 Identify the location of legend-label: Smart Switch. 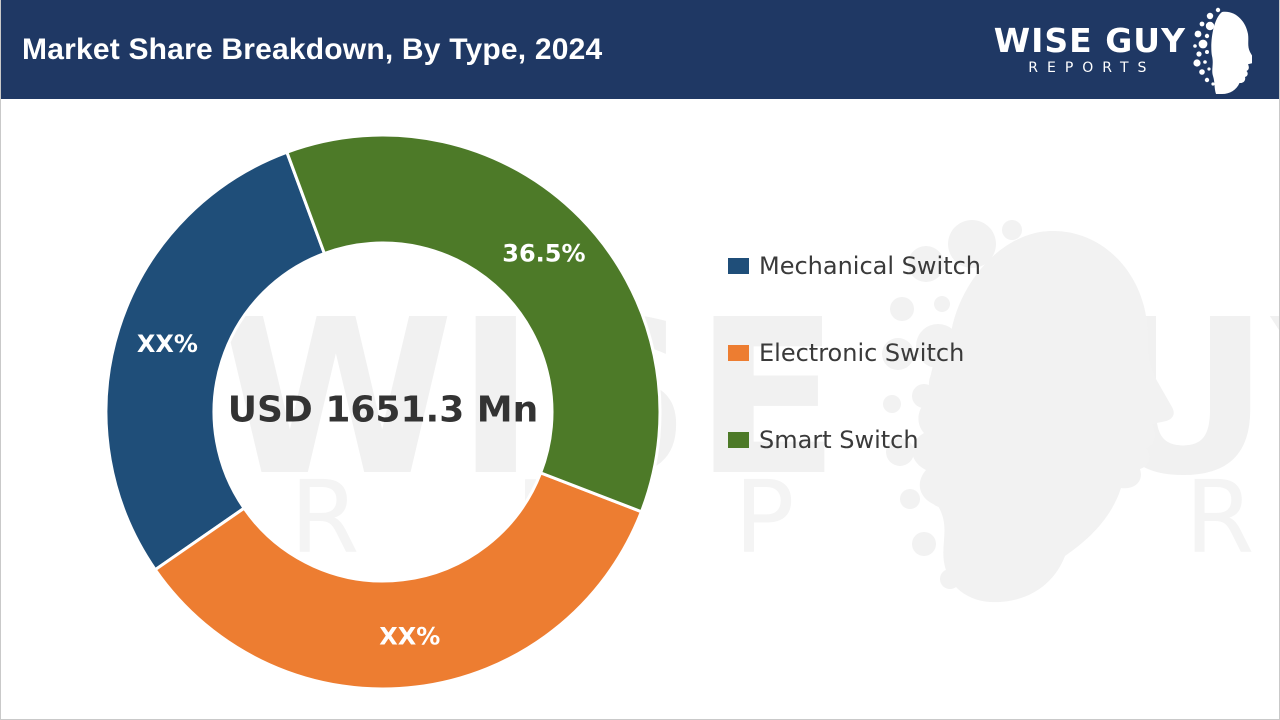
(839, 439).